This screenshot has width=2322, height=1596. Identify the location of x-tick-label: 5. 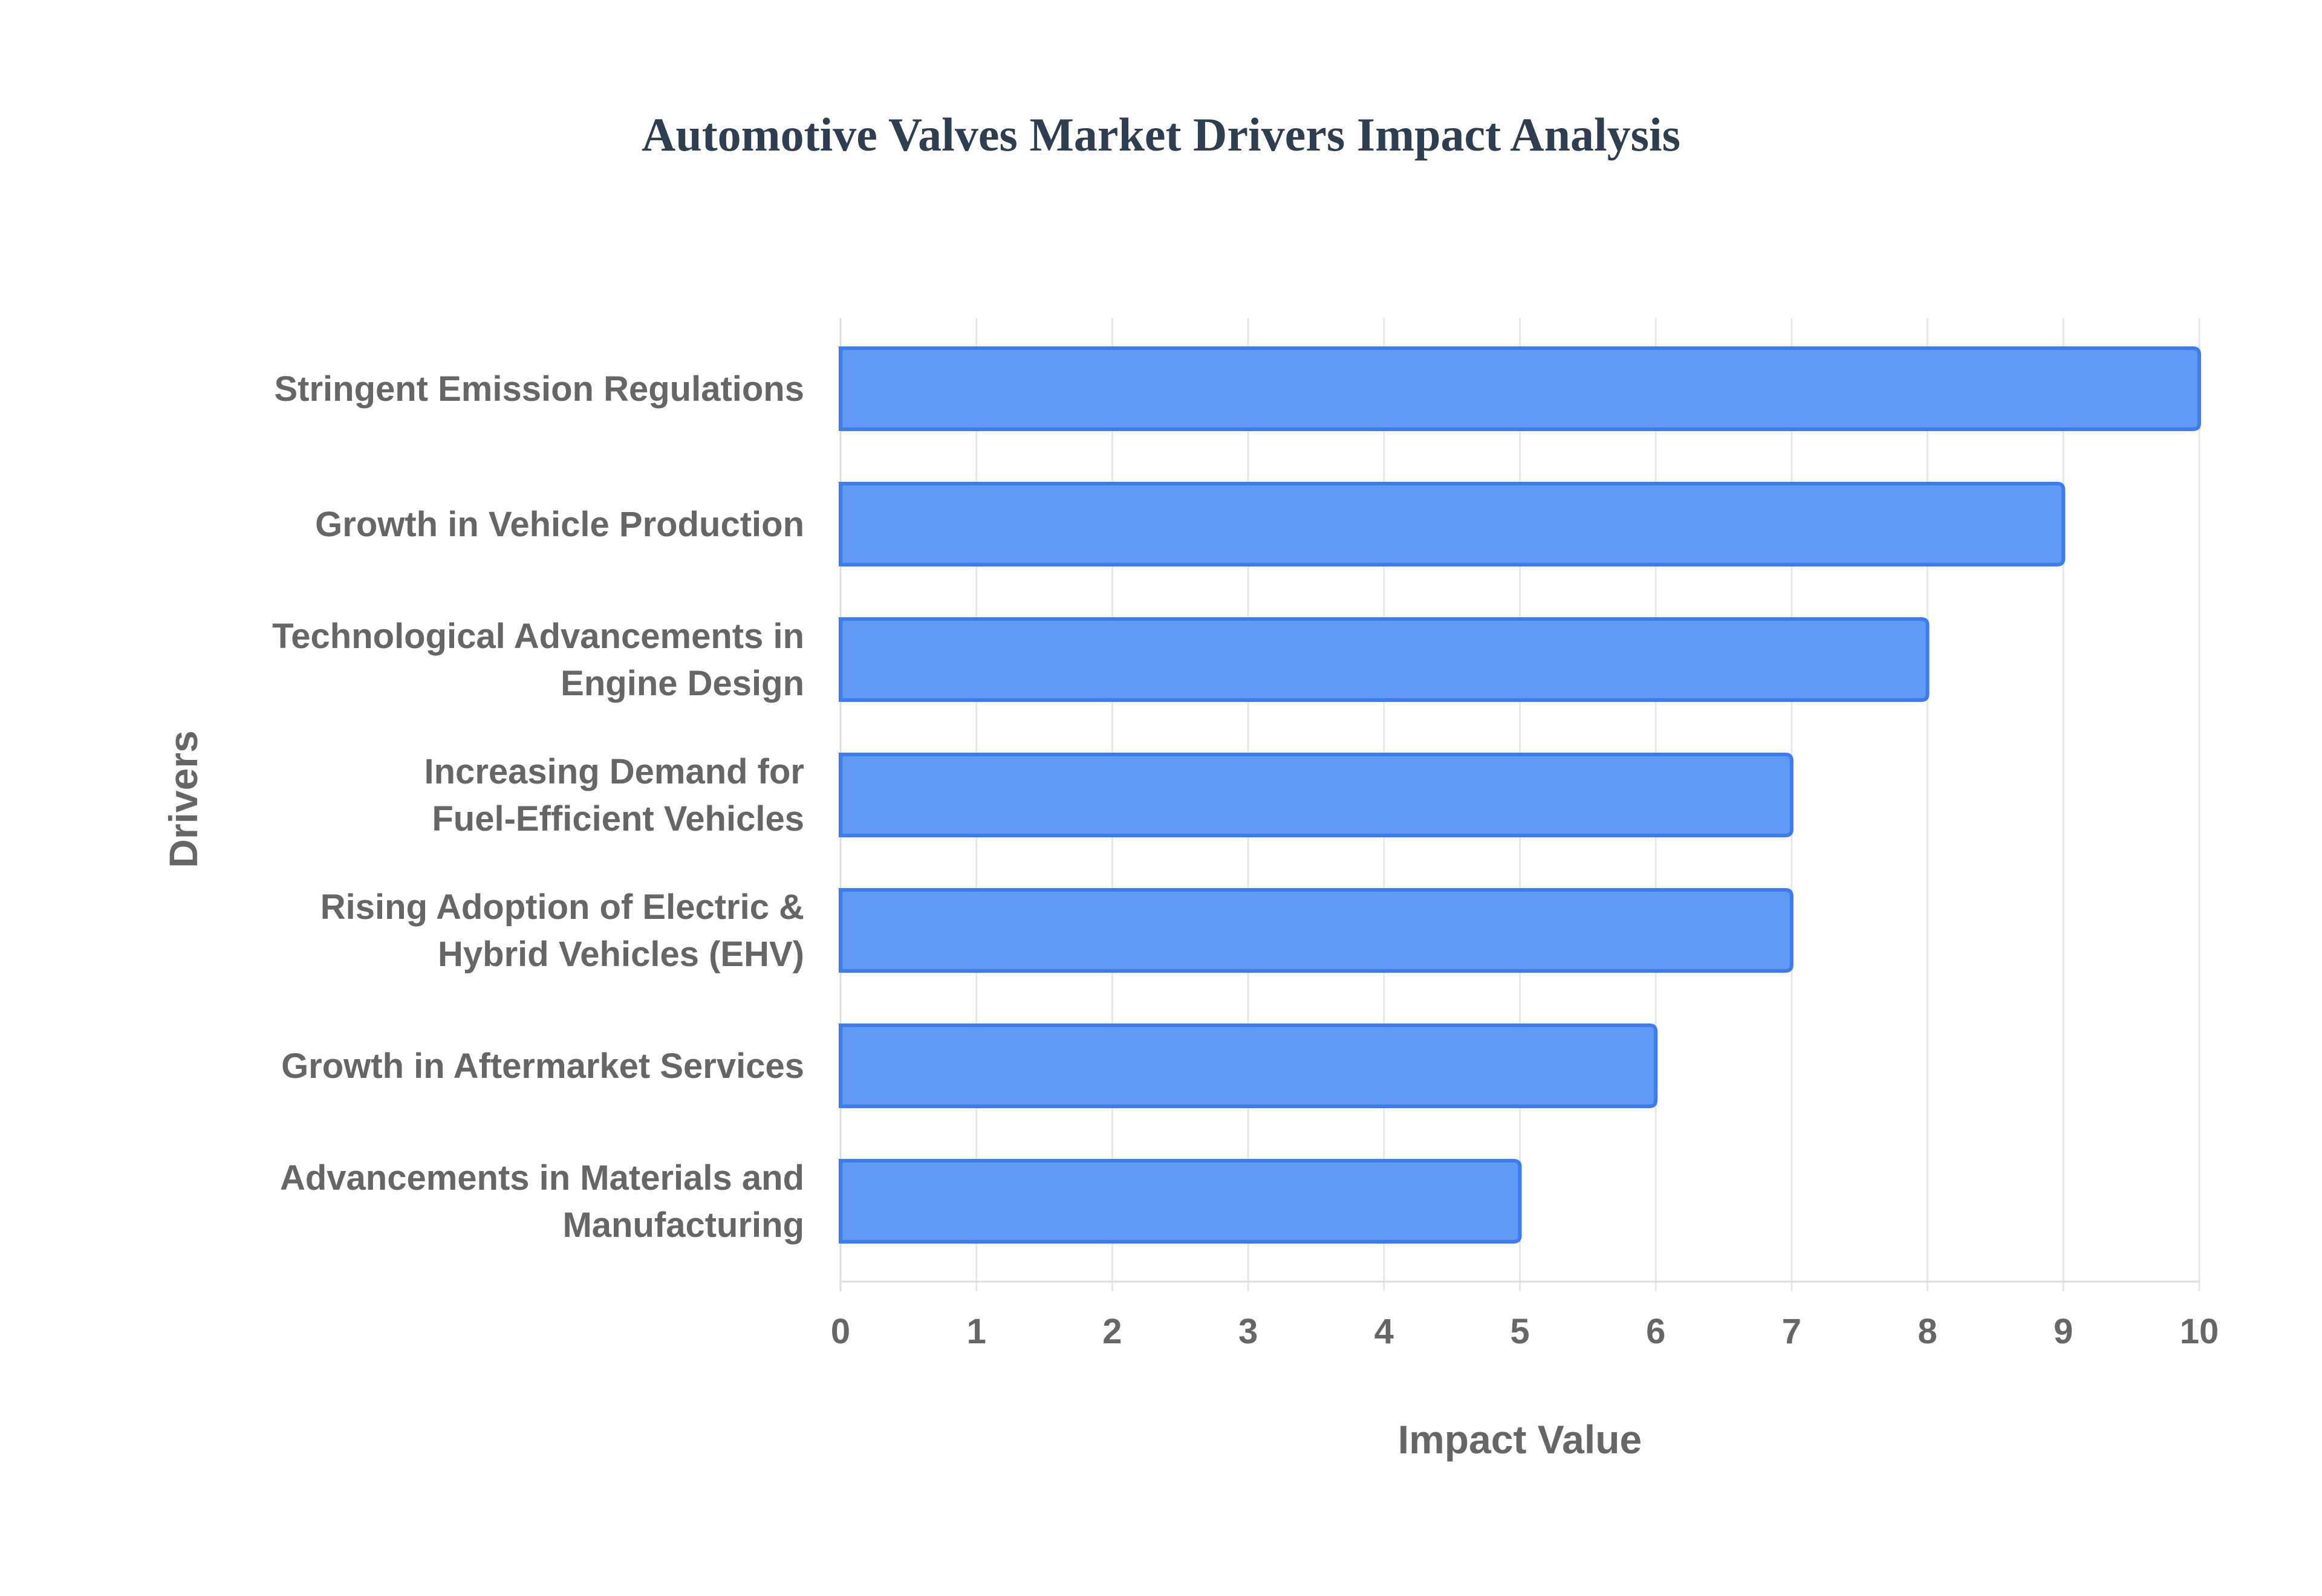
(1519, 1331).